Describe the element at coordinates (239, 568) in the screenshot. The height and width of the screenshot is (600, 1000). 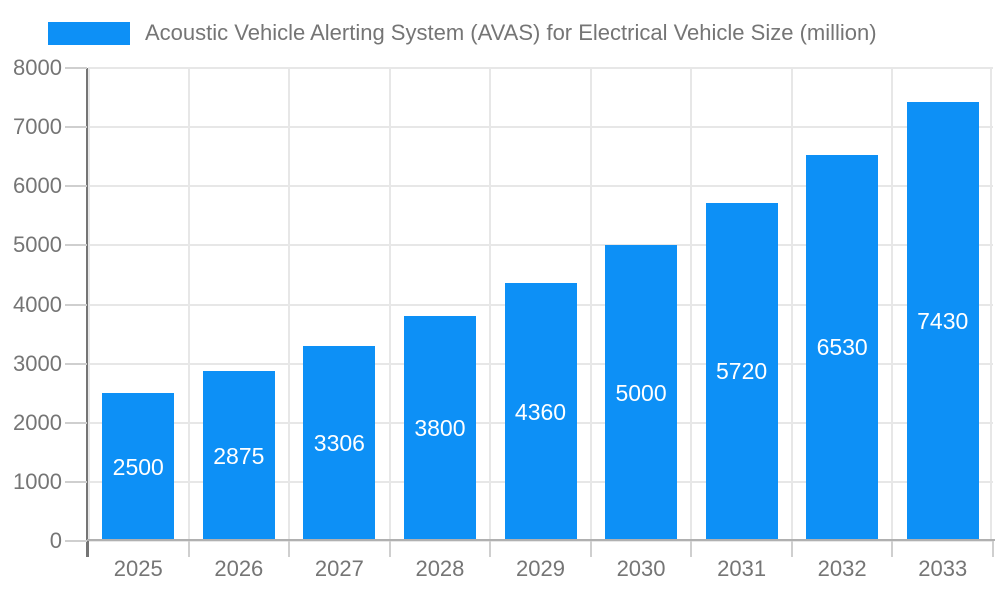
I see `x-axis-label-2026: 2026` at that location.